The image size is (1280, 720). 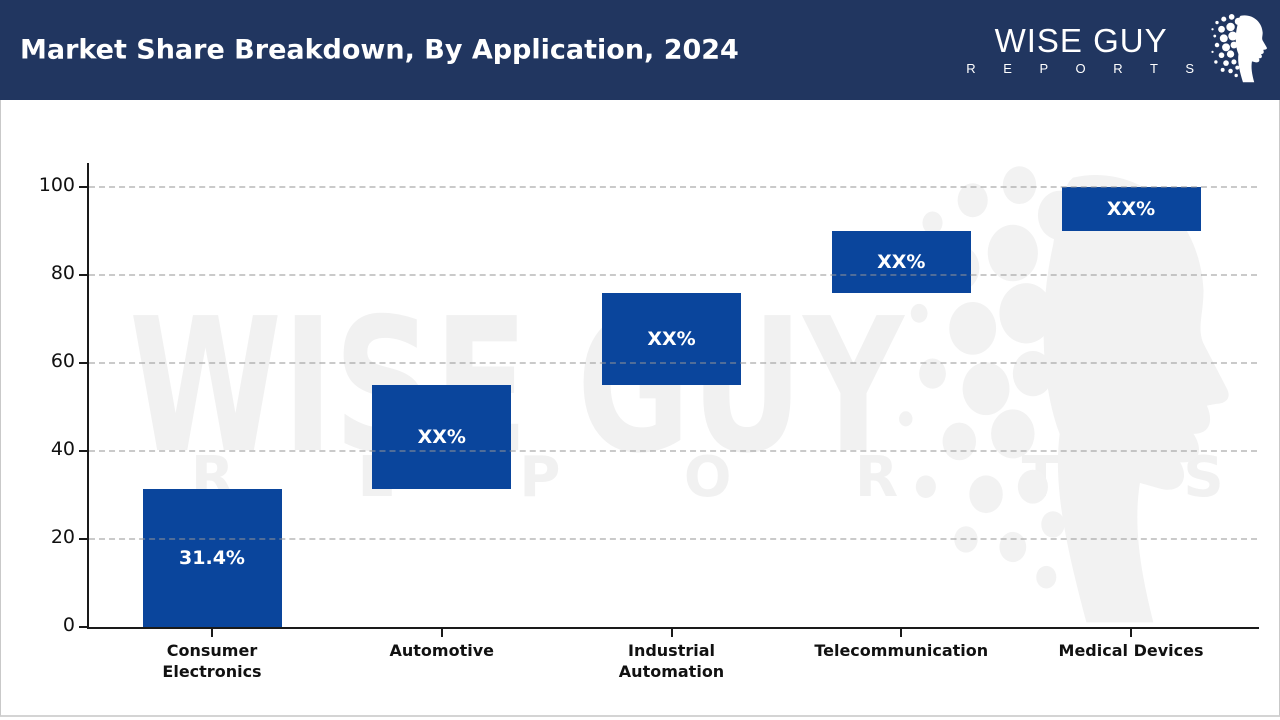 What do you see at coordinates (671, 650) in the screenshot?
I see `x-axis-category-label-line: Industrial` at bounding box center [671, 650].